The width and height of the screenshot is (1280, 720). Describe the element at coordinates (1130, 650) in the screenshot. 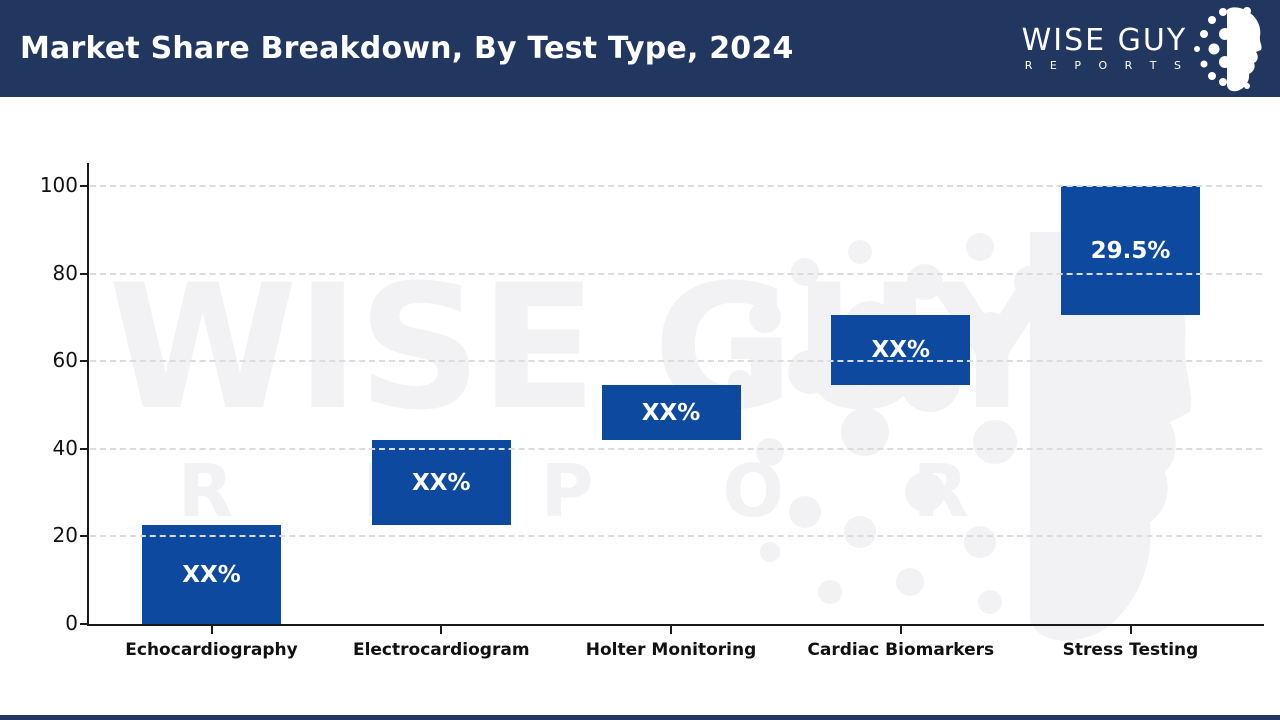

I see `category-label-5: Stress Testing` at that location.